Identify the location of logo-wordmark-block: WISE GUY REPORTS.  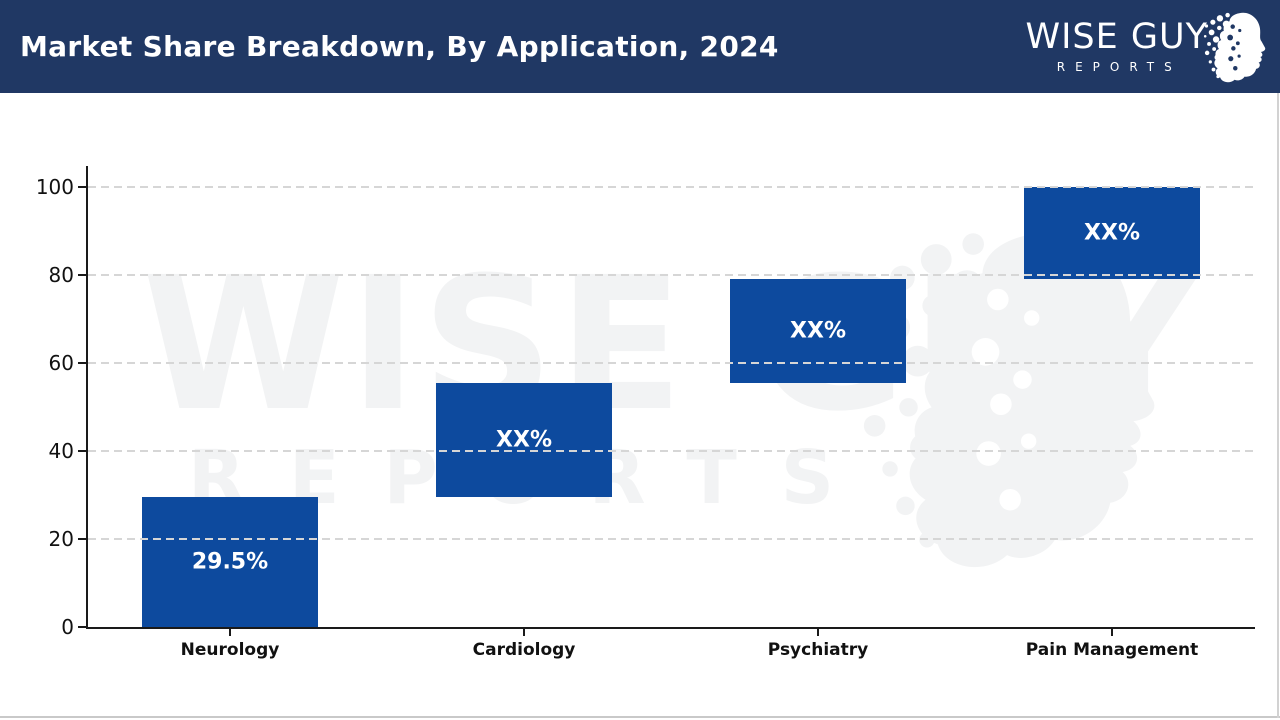
(1116, 45).